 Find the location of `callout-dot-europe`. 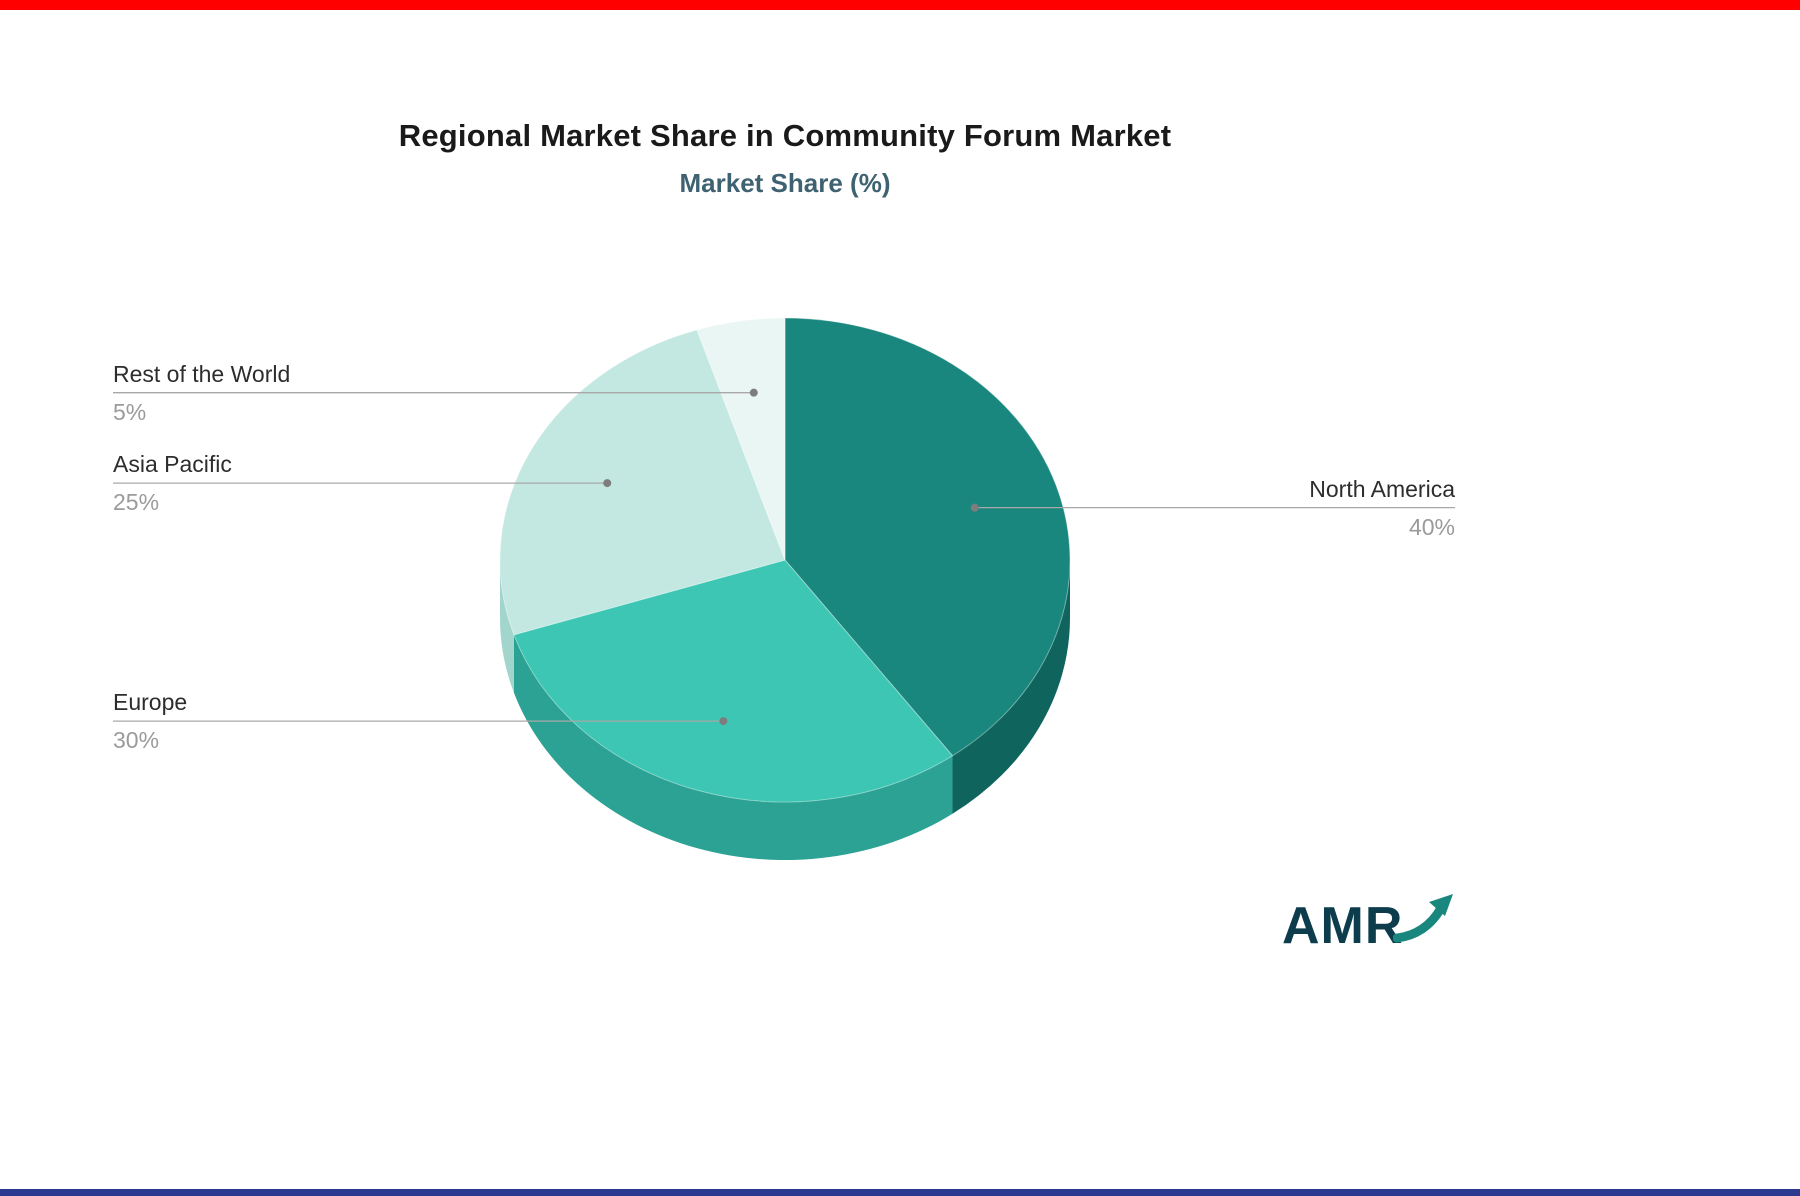

callout-dot-europe is located at coordinates (723, 721).